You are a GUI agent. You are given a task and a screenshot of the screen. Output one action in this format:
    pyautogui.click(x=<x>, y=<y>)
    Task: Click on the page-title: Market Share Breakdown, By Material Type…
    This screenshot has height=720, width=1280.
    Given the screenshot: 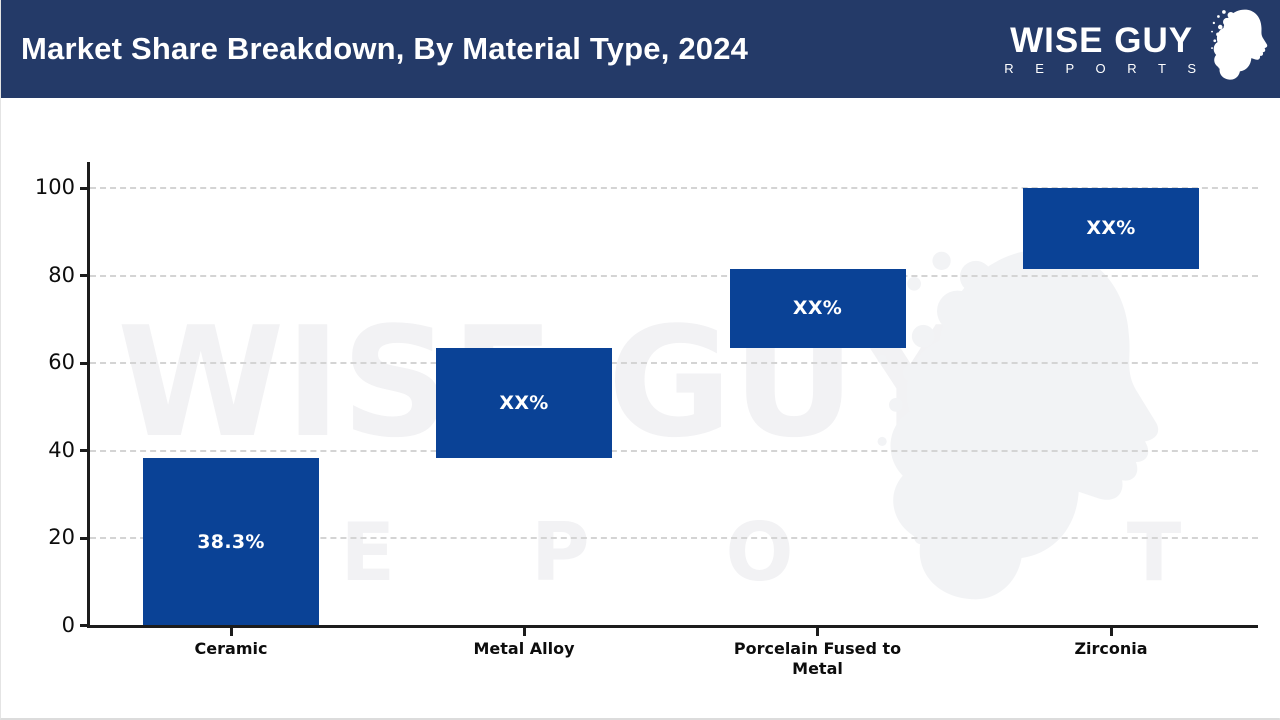 What is the action you would take?
    pyautogui.click(x=385, y=48)
    